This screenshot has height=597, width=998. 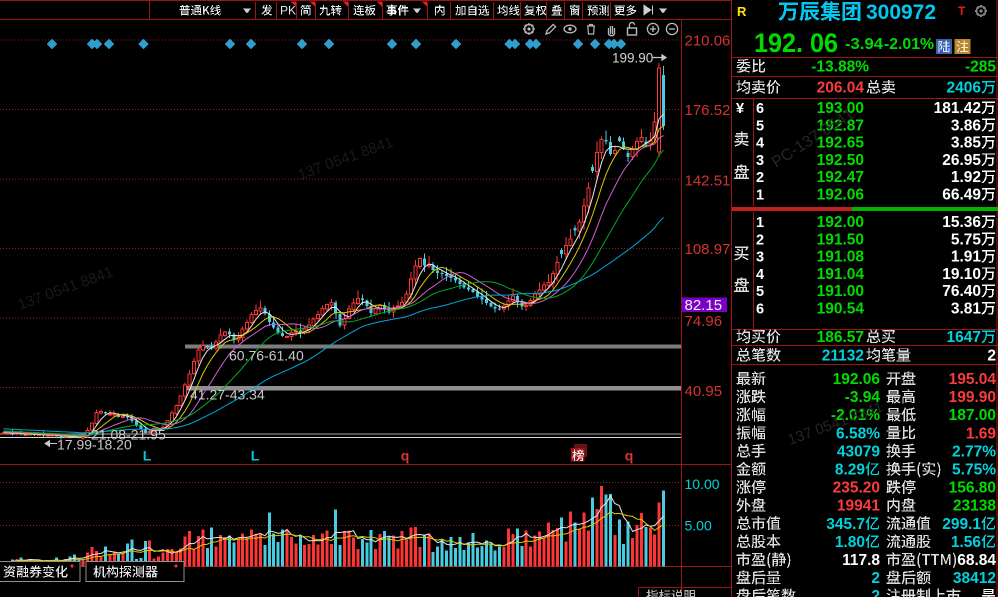 I want to click on svg-text: 60.76-61.40, so click(x=266, y=356).